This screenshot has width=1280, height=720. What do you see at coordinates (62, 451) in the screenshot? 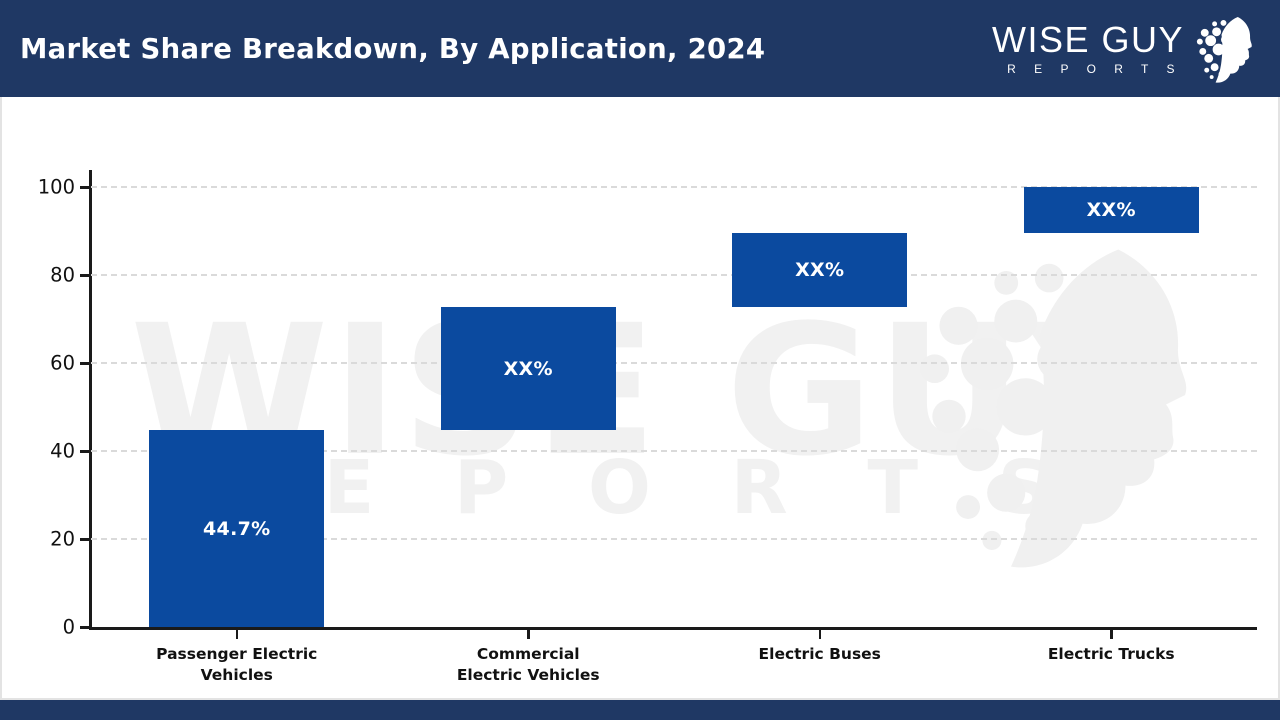
I see `y-tick-label: 40` at bounding box center [62, 451].